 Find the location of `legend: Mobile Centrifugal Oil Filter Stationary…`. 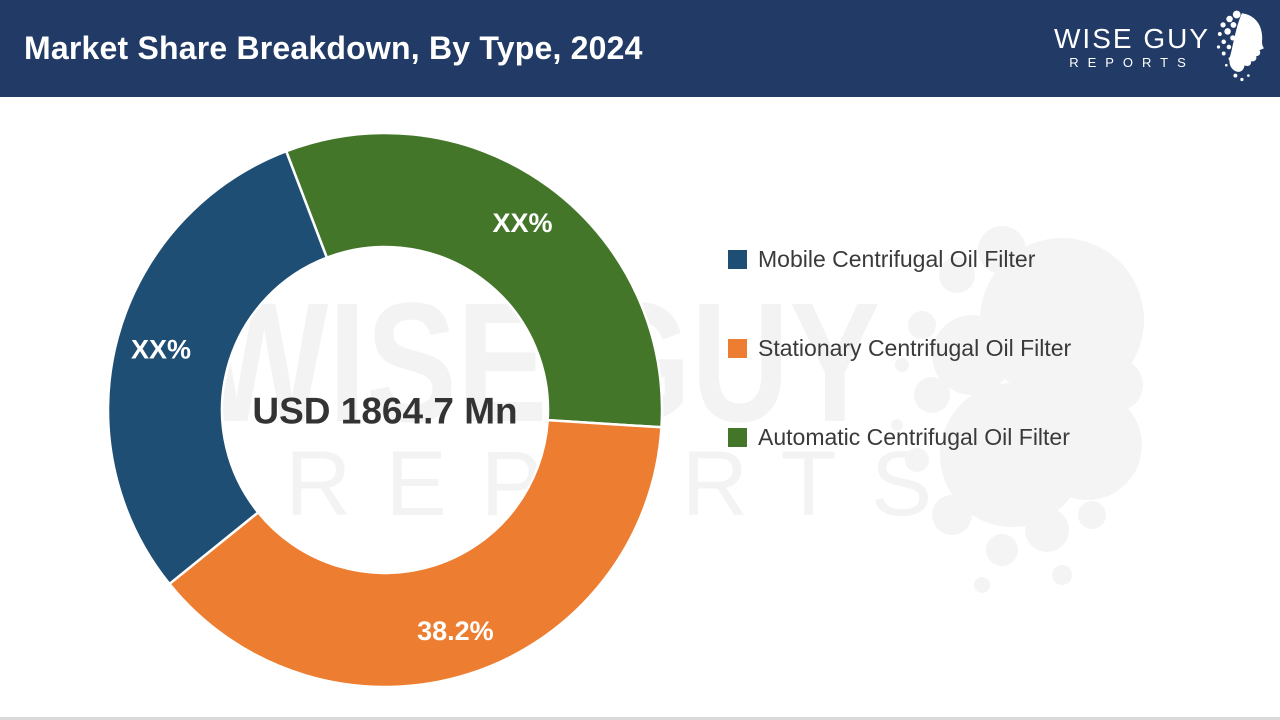

legend: Mobile Centrifugal Oil Filter Stationary… is located at coordinates (899, 348).